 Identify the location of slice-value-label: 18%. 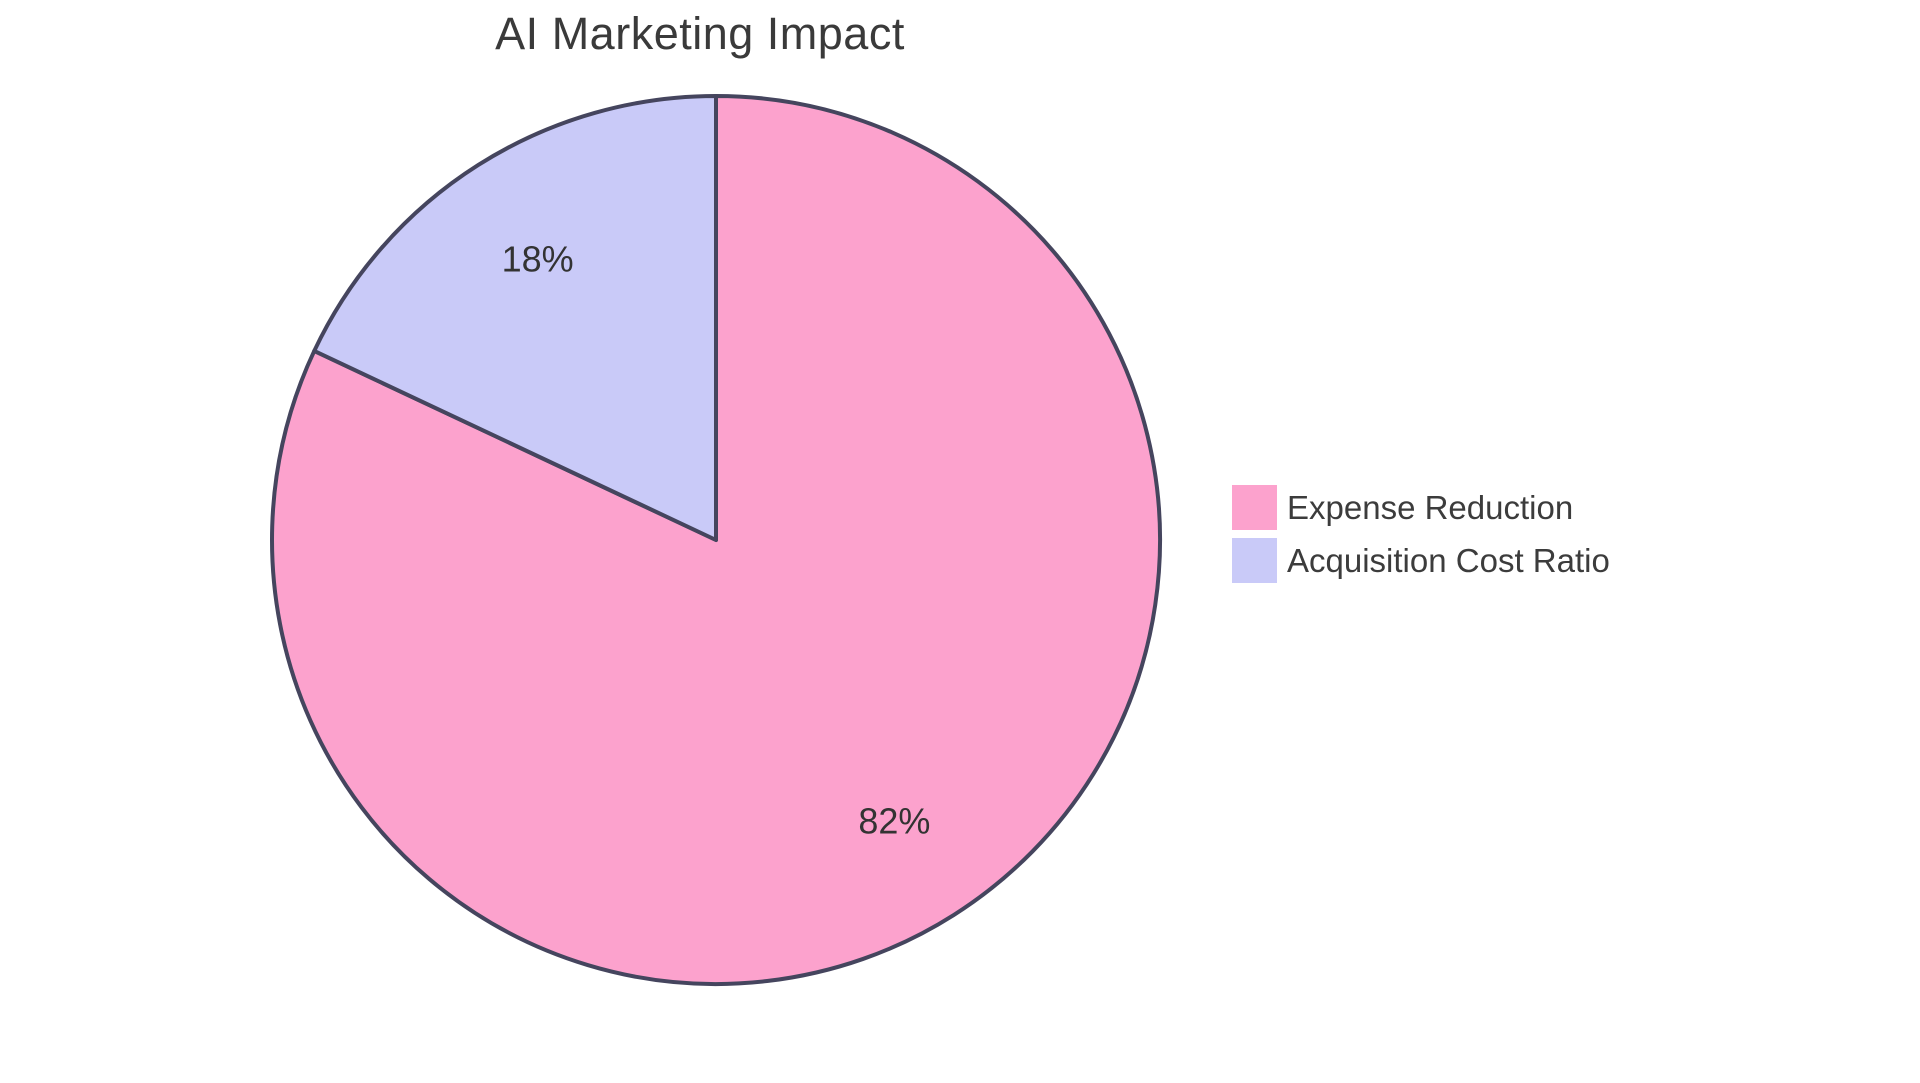
(538, 258).